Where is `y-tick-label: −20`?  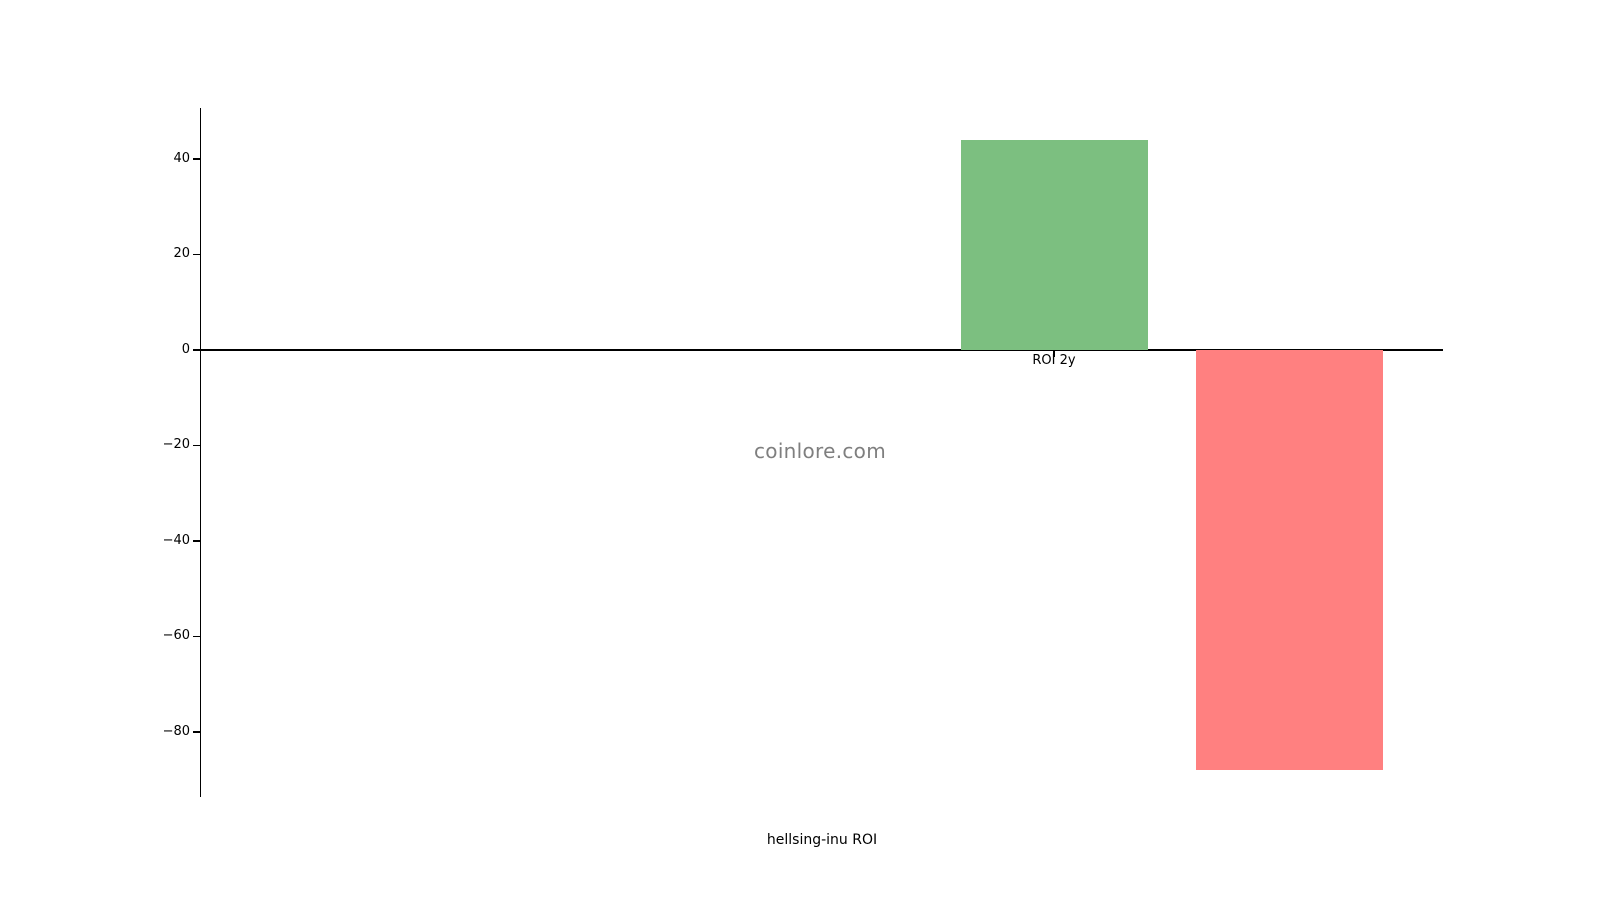
y-tick-label: −20 is located at coordinates (176, 445).